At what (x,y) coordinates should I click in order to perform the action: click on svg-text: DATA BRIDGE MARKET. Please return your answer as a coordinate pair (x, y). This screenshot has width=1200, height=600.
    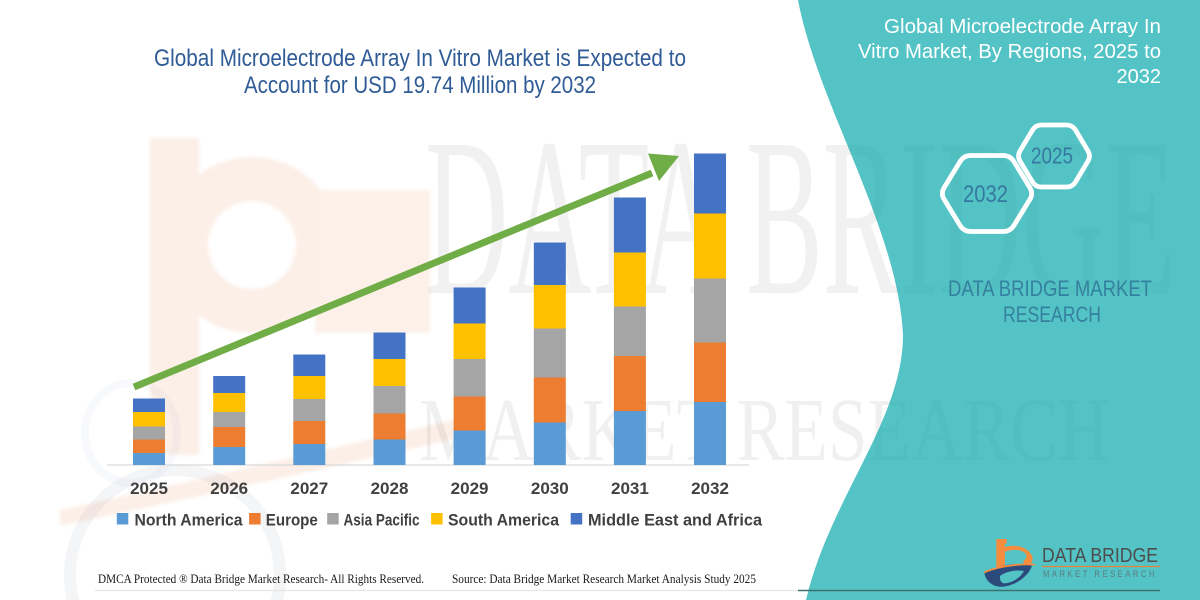
    Looking at the image, I should click on (1050, 288).